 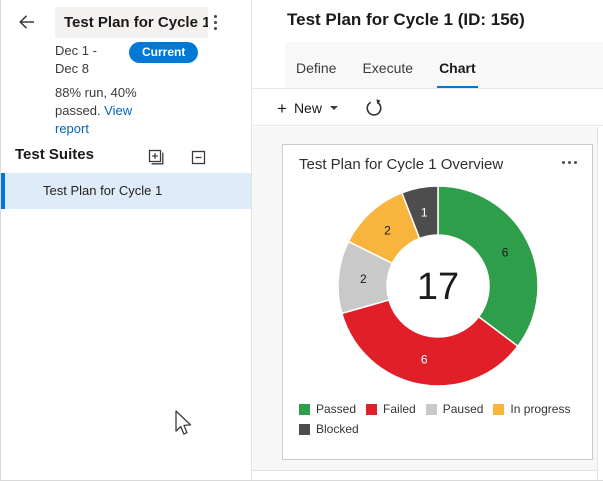 I want to click on collapse-all-button, so click(x=198, y=157).